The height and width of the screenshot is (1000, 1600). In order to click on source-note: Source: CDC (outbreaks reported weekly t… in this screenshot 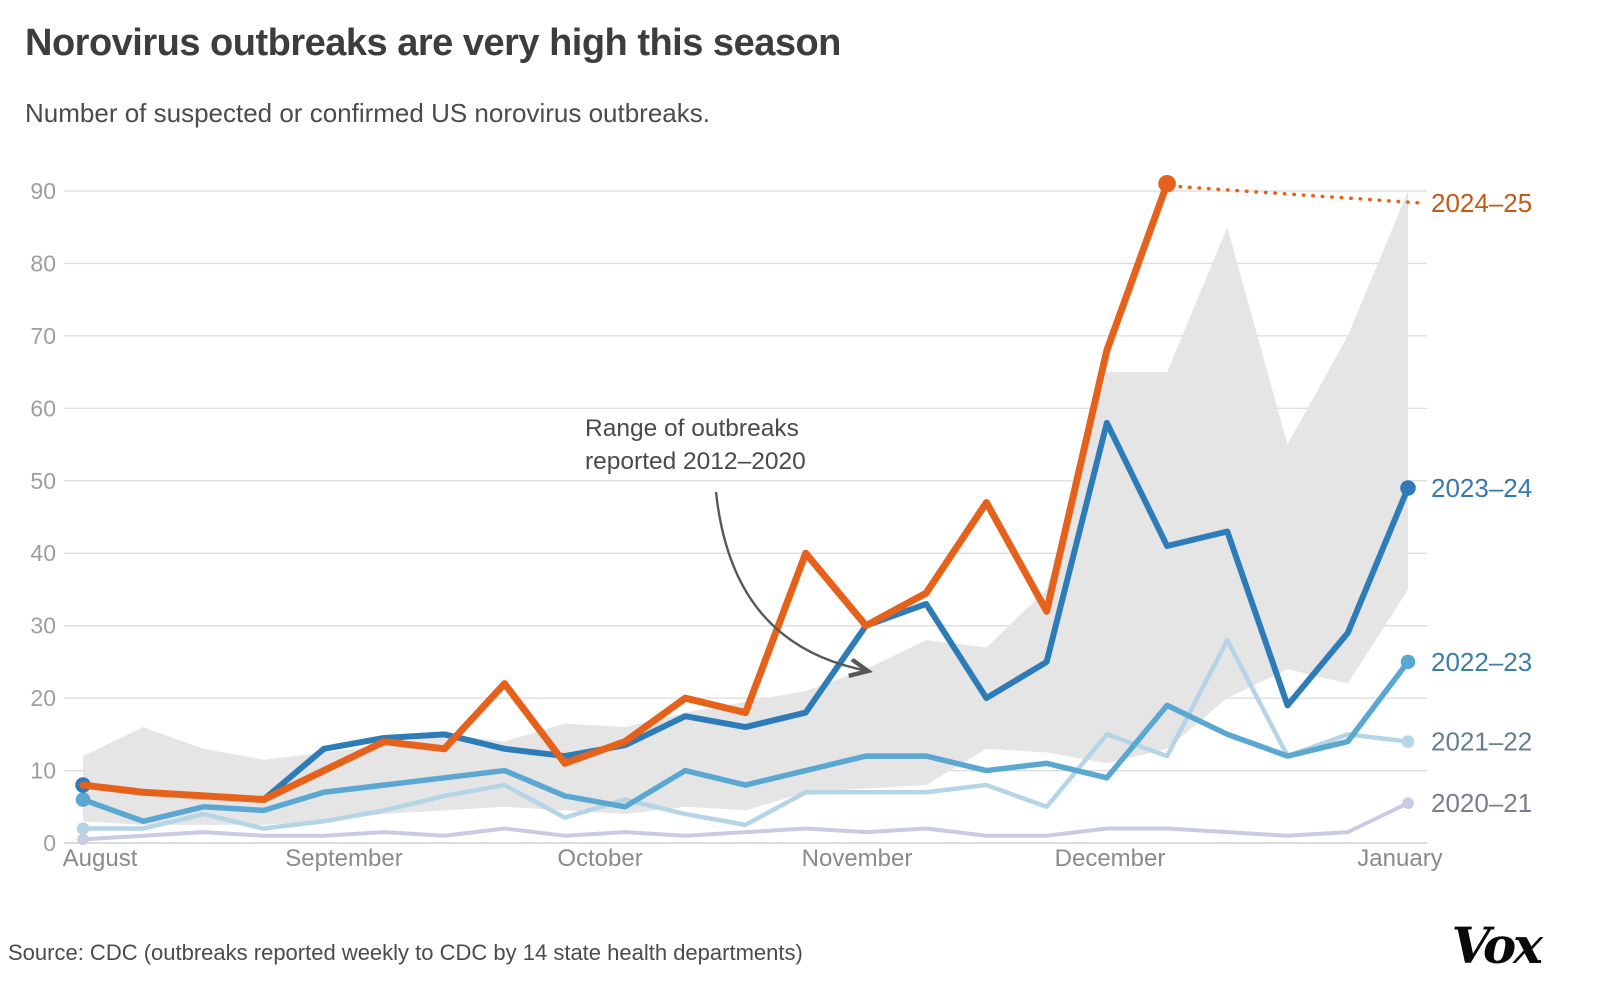, I will do `click(405, 952)`.